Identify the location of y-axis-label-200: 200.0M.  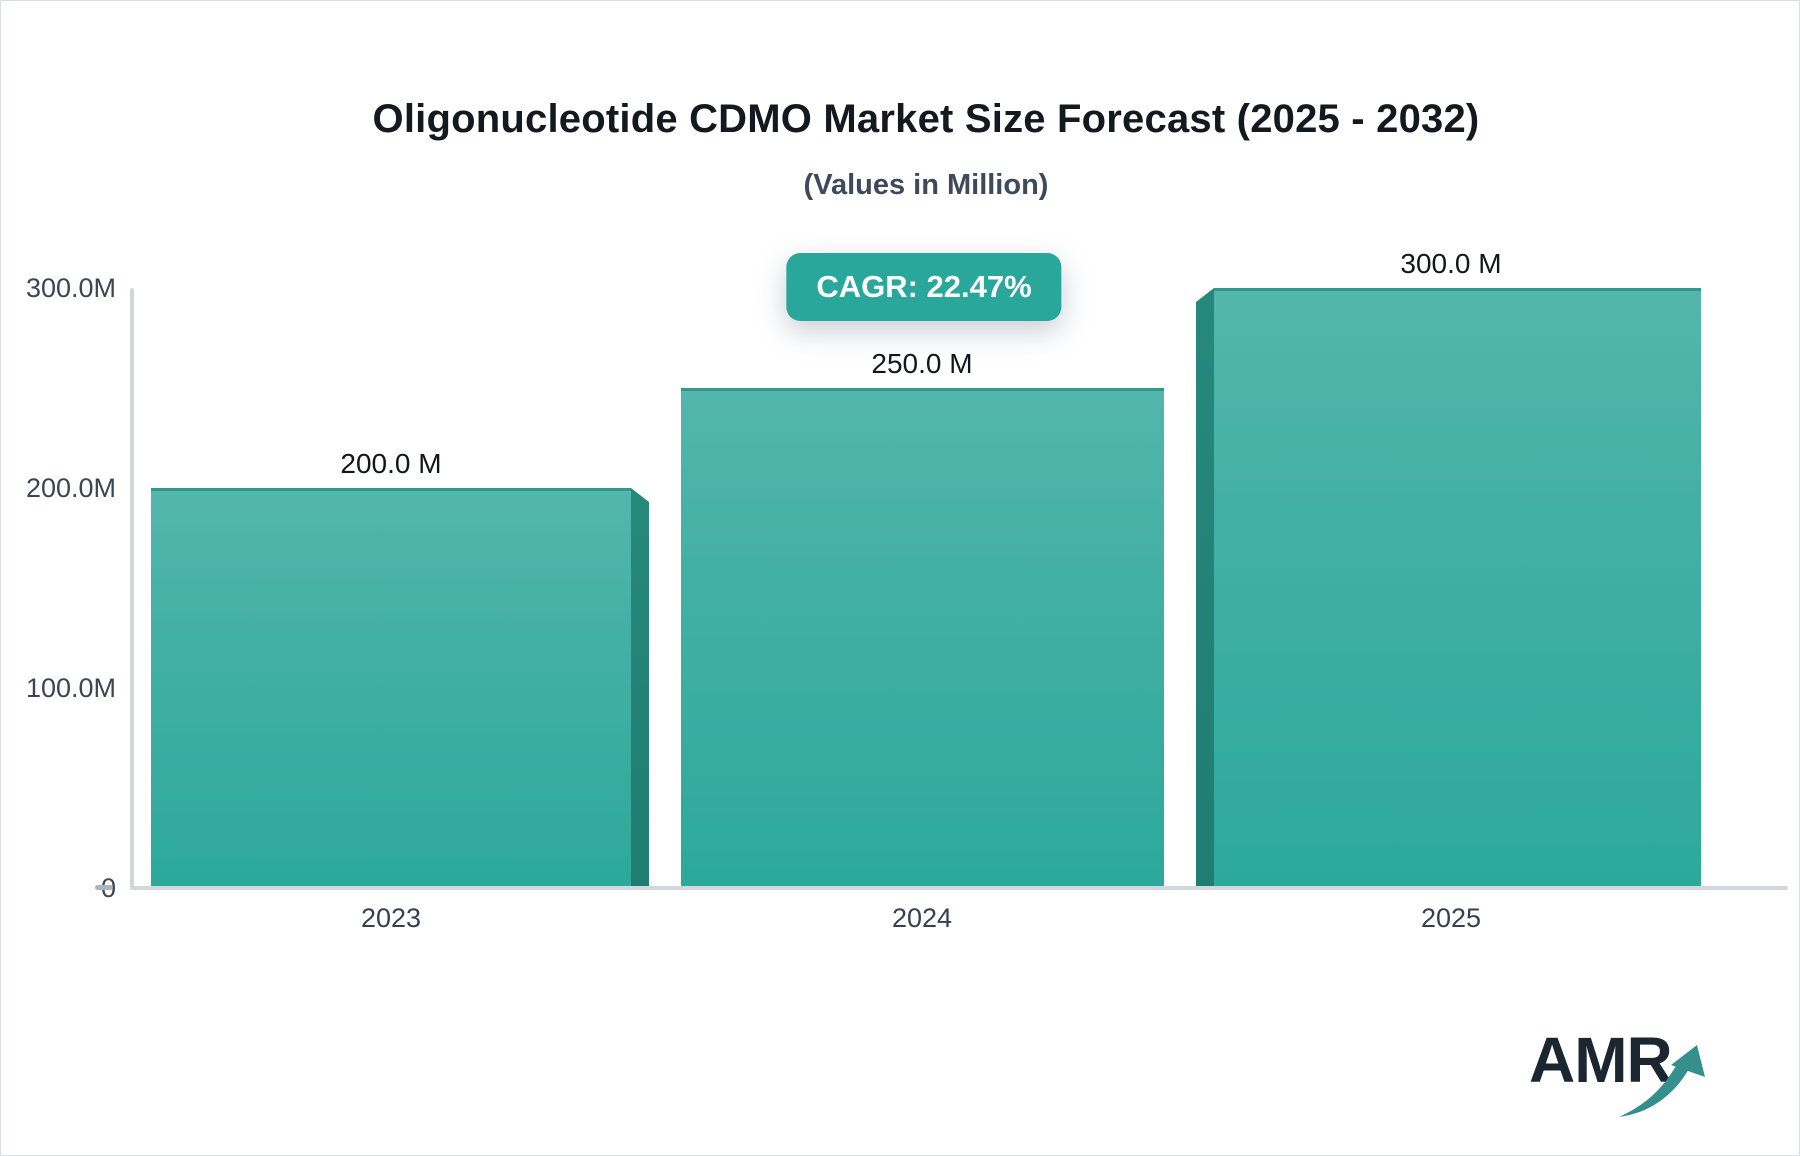
(70, 488).